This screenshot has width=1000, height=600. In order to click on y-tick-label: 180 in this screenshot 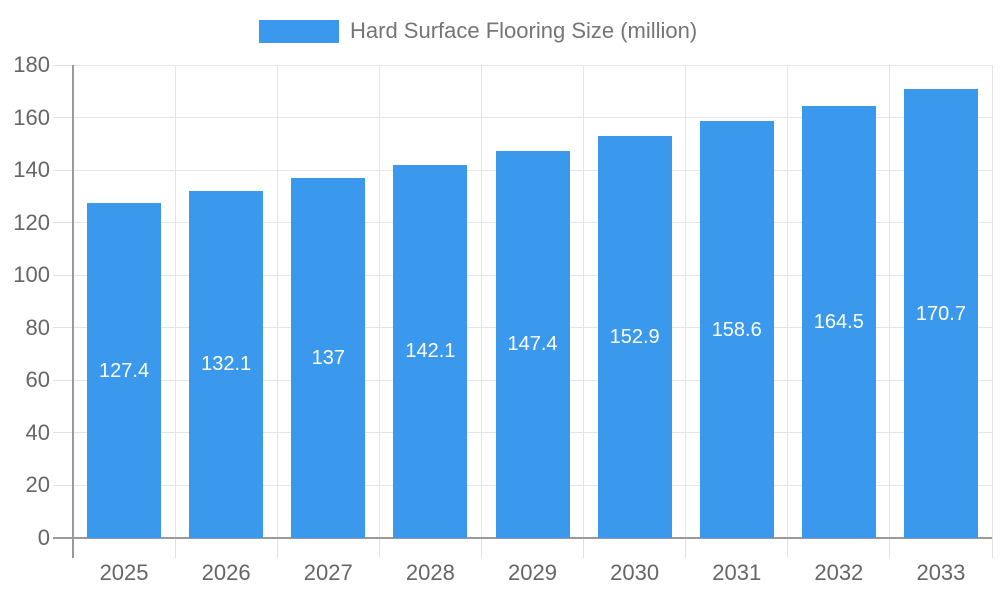, I will do `click(31, 64)`.